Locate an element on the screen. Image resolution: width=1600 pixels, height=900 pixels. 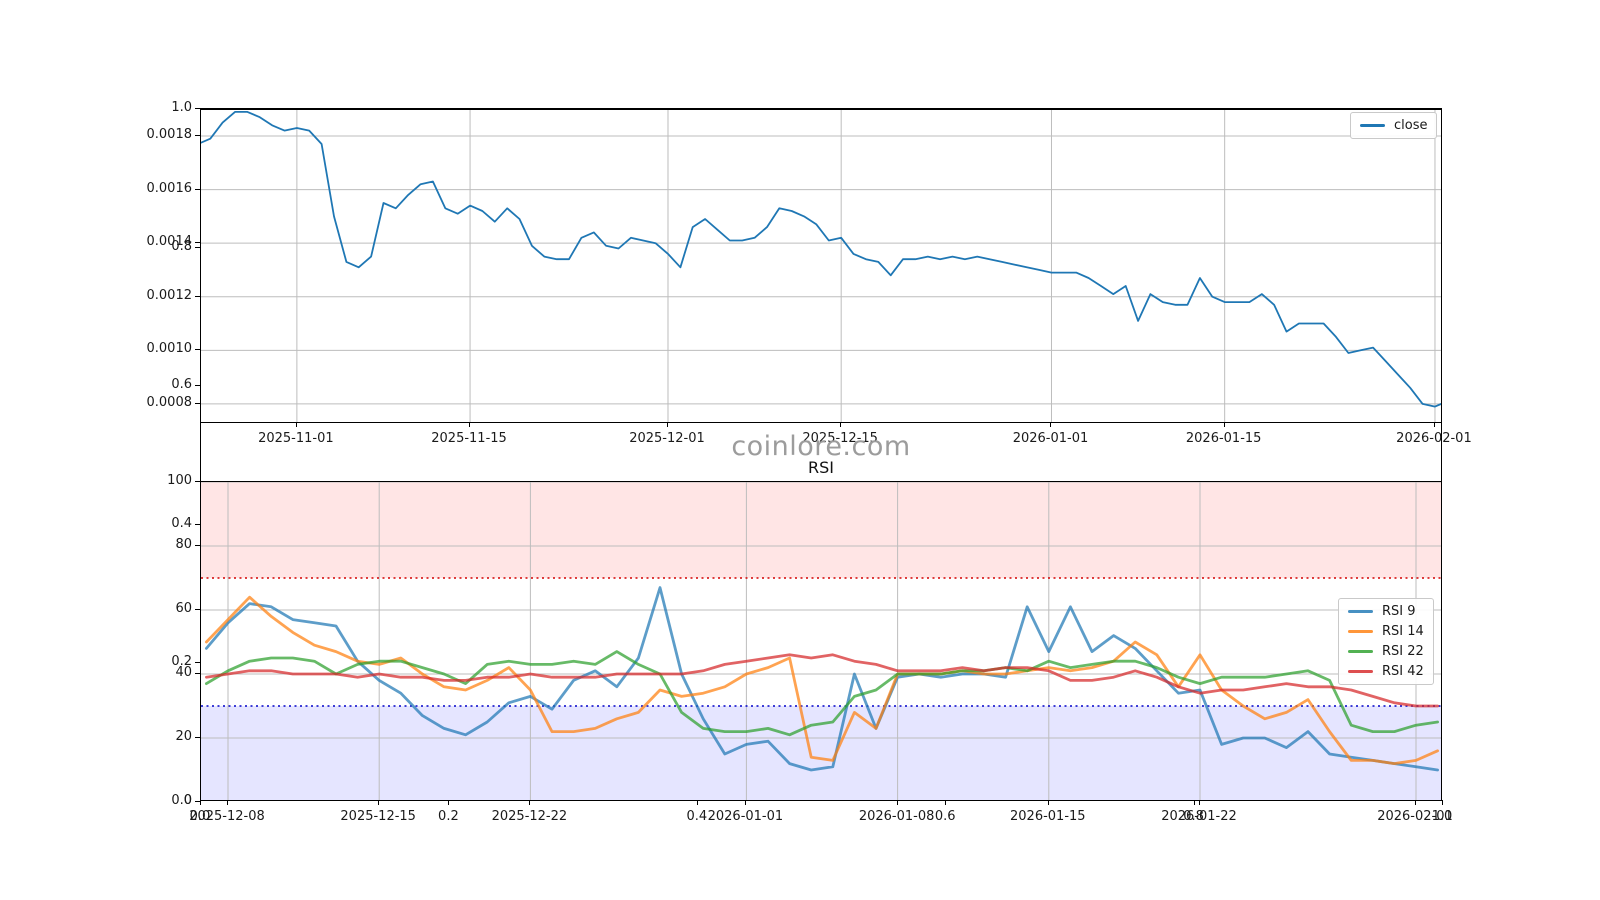
hidden-y-tick-label: 0.6 is located at coordinates (181, 385).